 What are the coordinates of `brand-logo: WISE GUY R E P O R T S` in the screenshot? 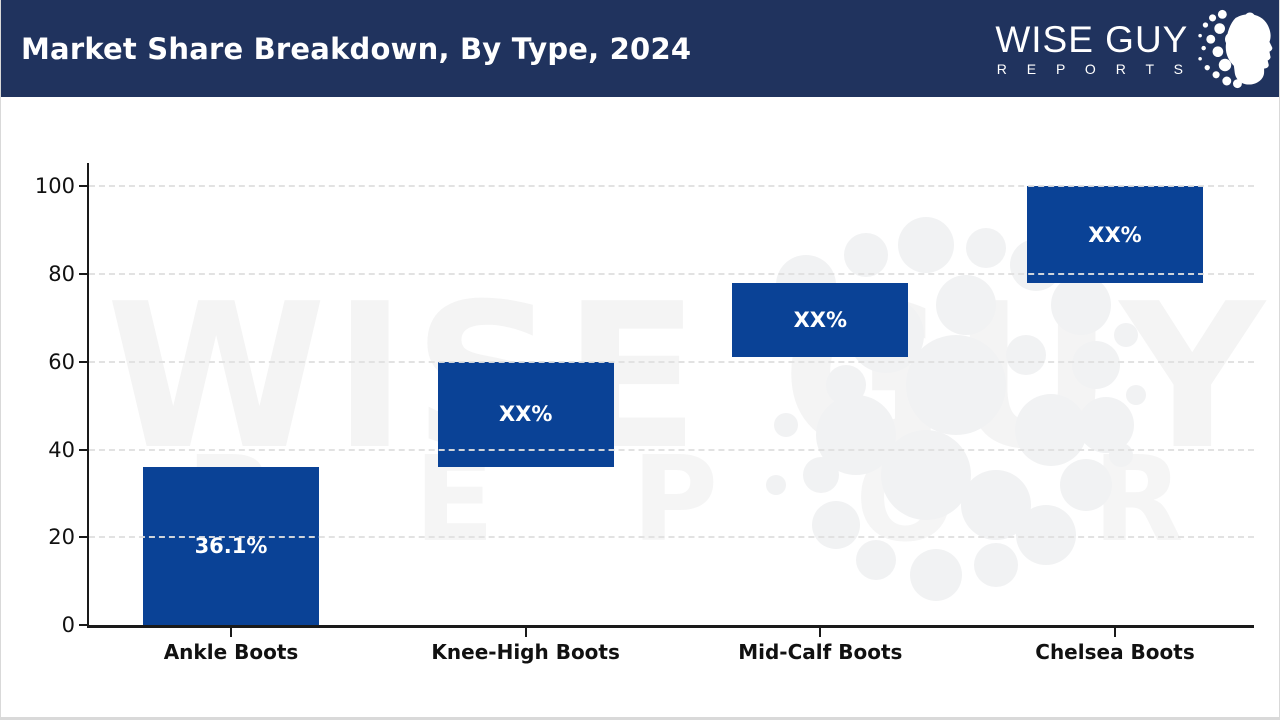 It's located at (1133, 49).